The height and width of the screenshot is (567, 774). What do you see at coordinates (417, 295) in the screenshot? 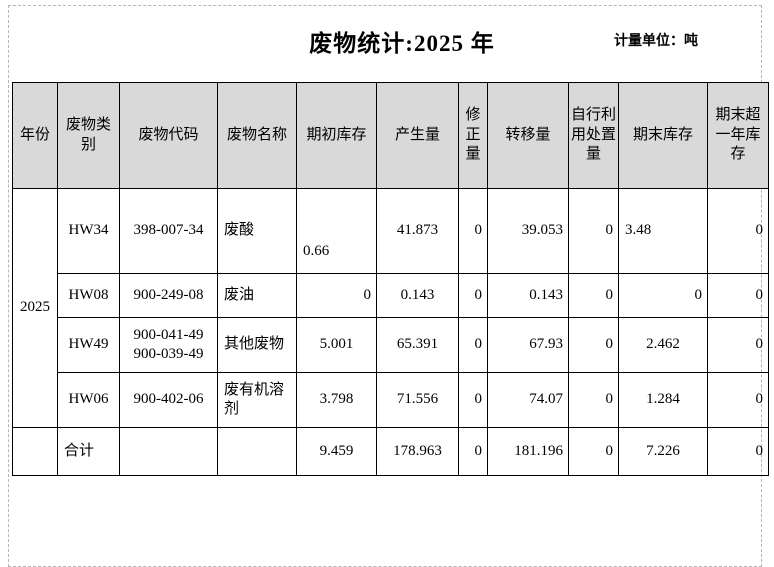
I see `produced-cell: 0.143` at bounding box center [417, 295].